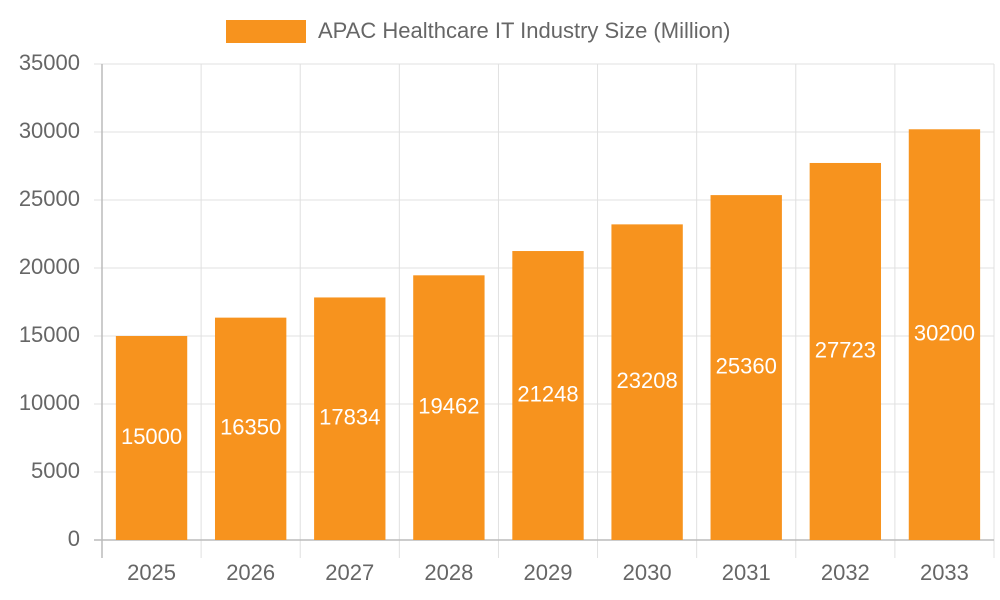 The image size is (1000, 600). I want to click on value-label: 27723, so click(845, 349).